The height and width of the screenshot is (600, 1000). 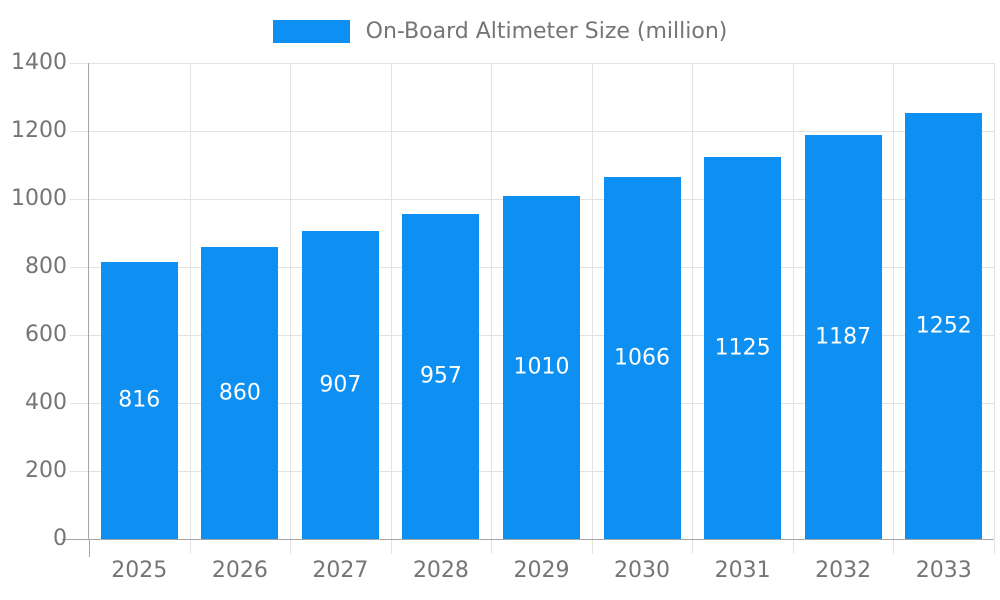 What do you see at coordinates (39, 198) in the screenshot?
I see `y-tick-label: 1000` at bounding box center [39, 198].